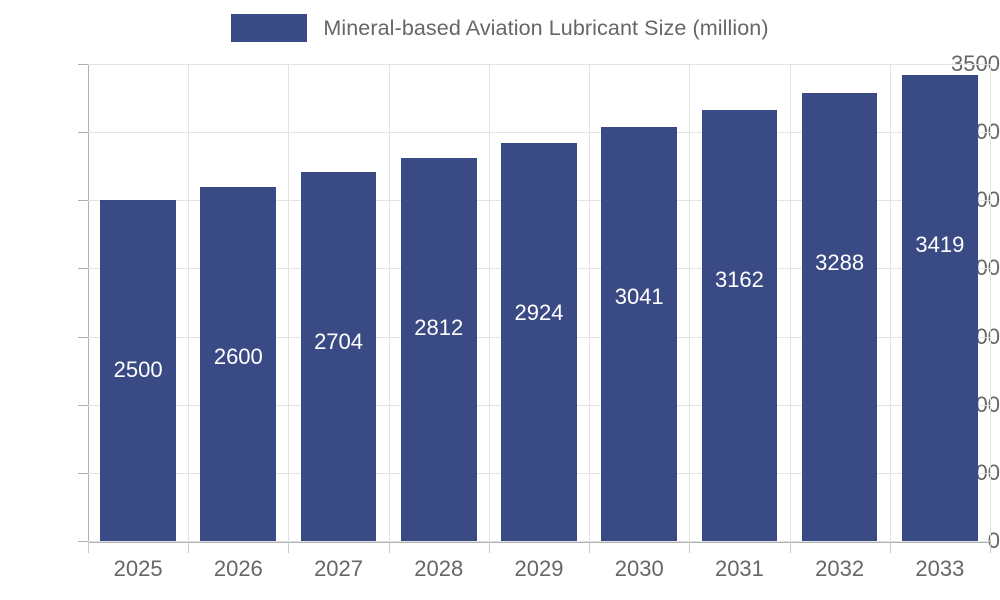  Describe the element at coordinates (439, 327) in the screenshot. I see `bar-value-label: 2812` at that location.